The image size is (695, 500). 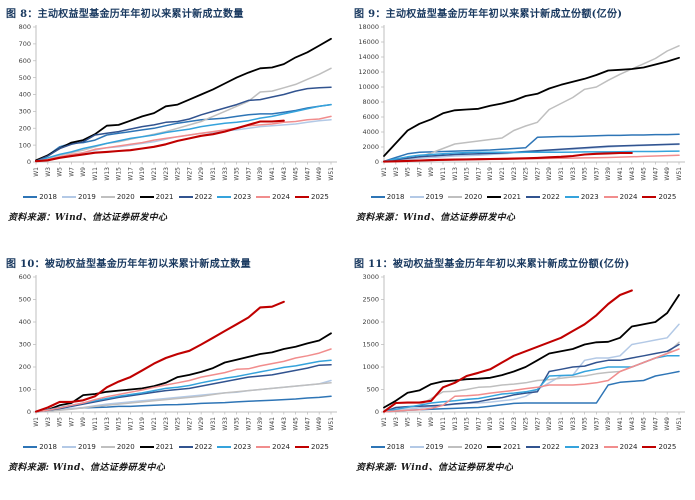 I want to click on y-axis-tick-label: 8000, so click(x=370, y=102).